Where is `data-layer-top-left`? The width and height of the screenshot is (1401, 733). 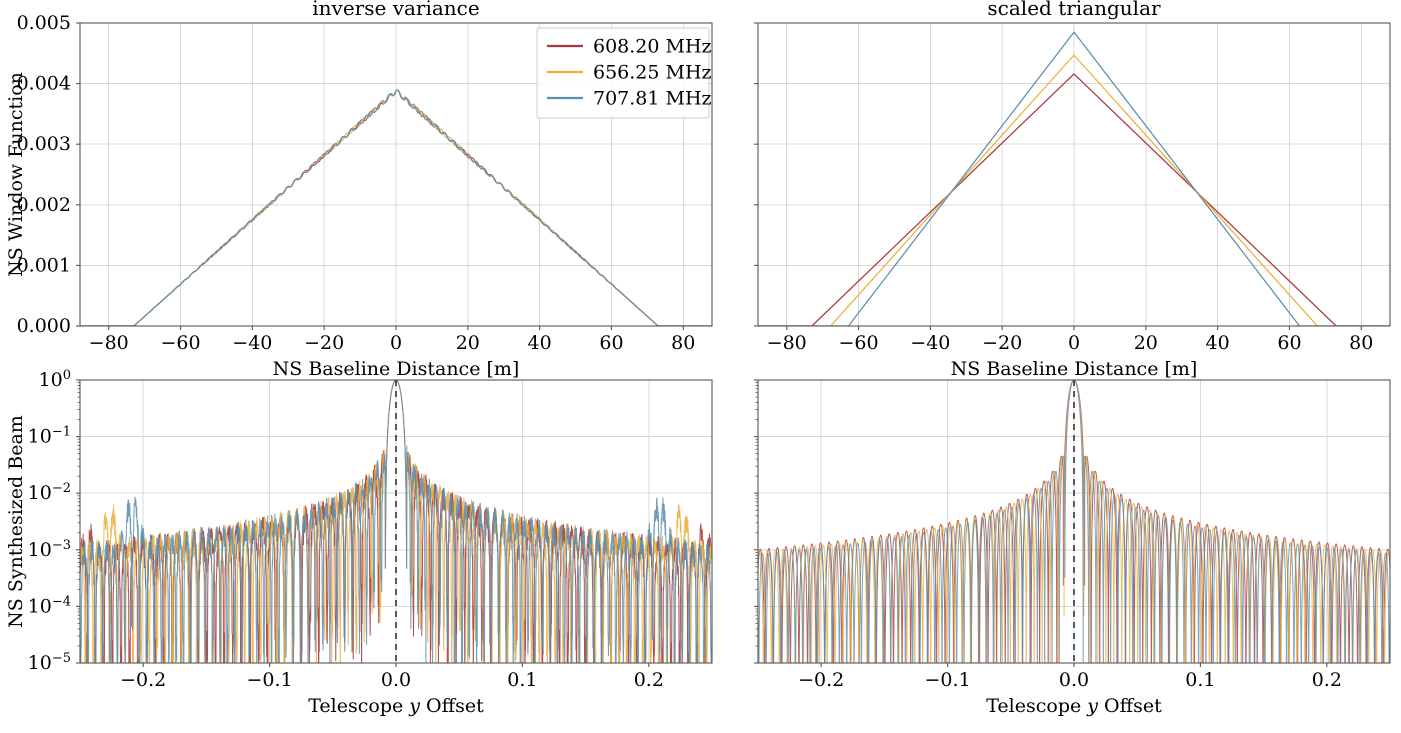 data-layer-top-left is located at coordinates (396, 207).